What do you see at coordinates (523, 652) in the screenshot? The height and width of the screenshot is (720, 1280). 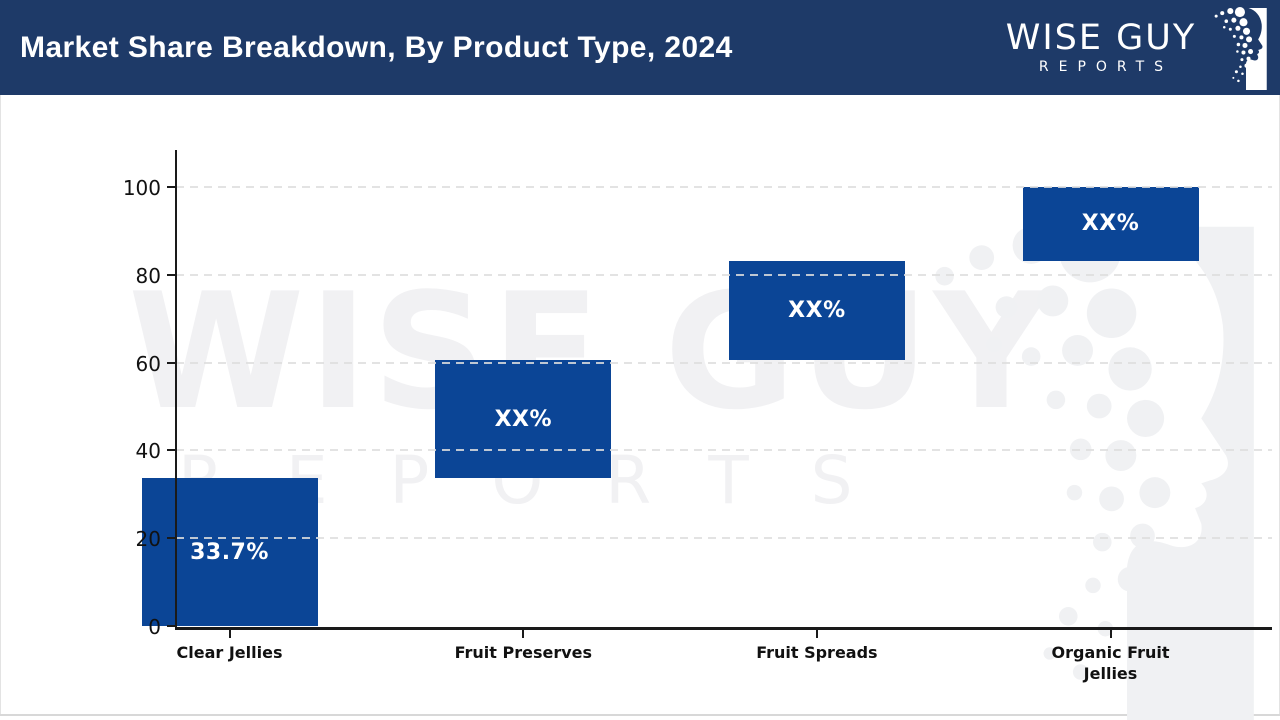 I see `x-category-label: Fruit Preserves` at bounding box center [523, 652].